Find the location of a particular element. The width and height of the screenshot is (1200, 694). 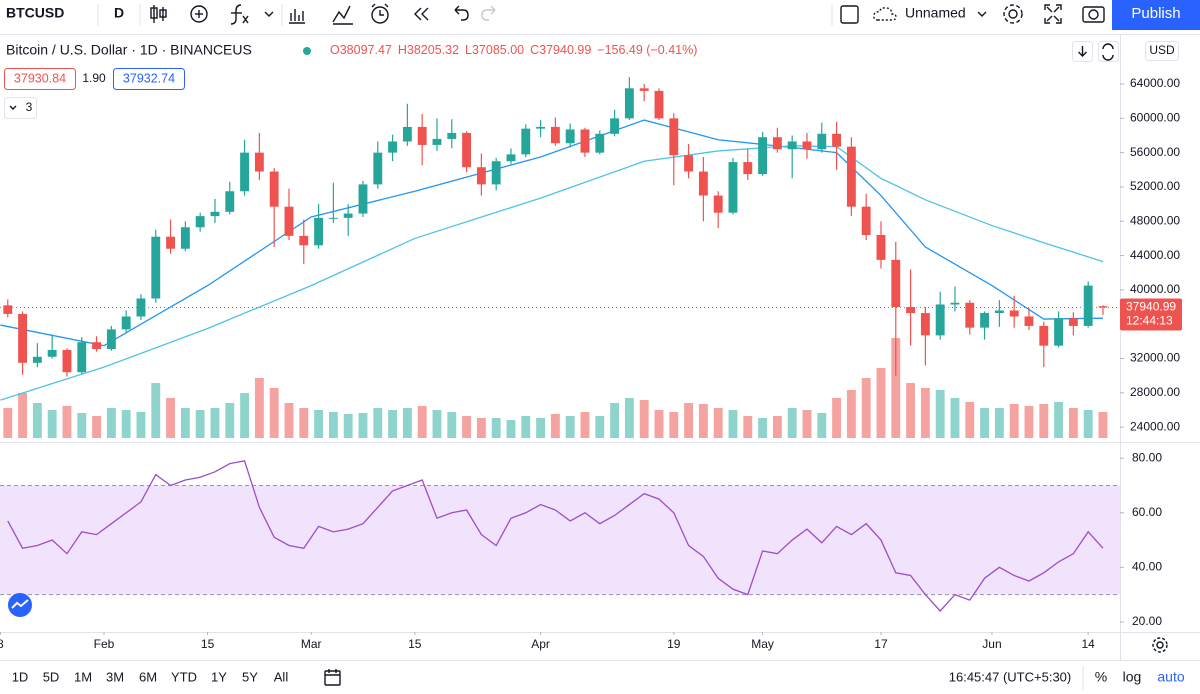

indicators-button is located at coordinates (252, 14).